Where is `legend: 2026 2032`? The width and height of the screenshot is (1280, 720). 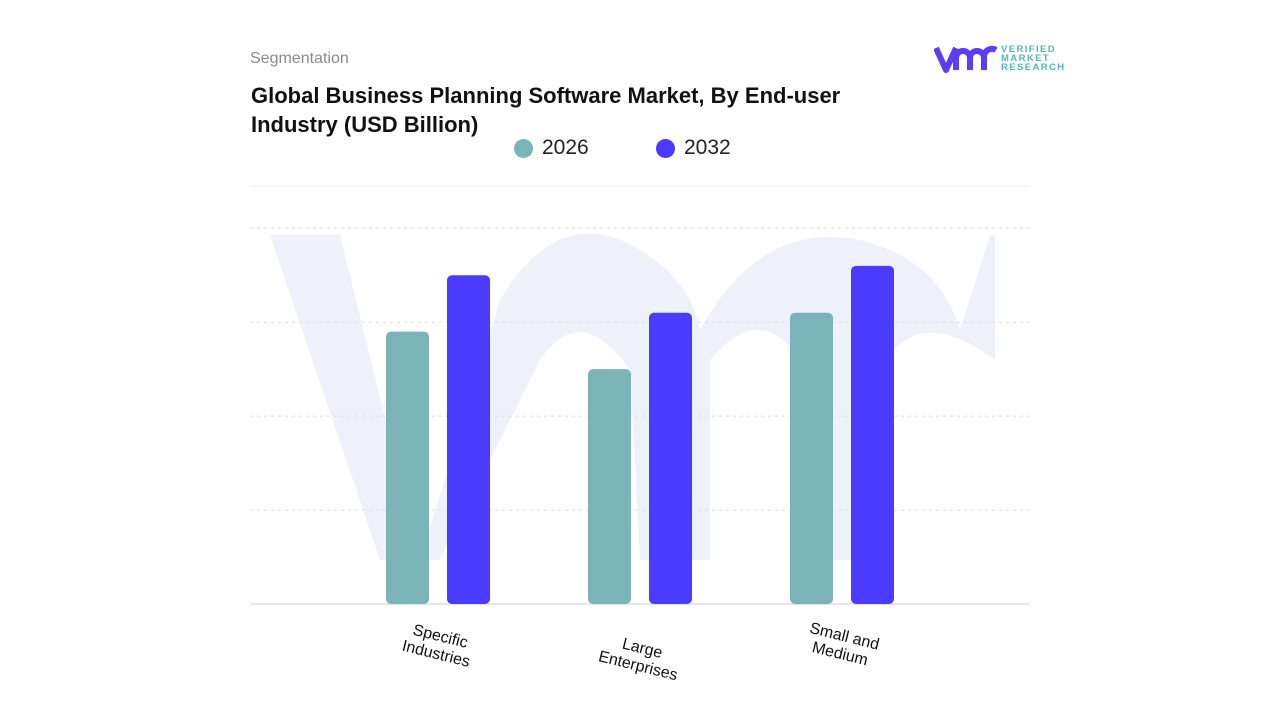
legend: 2026 2032 is located at coordinates (656, 148).